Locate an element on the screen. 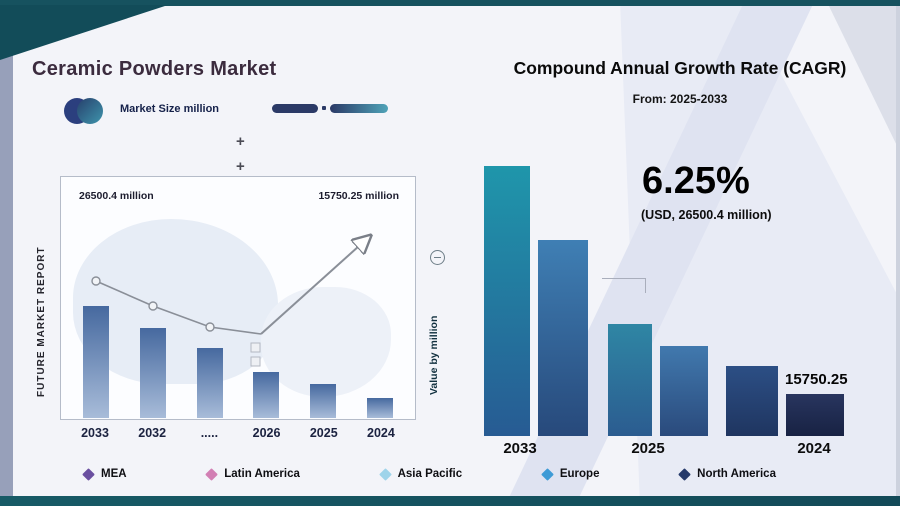 This screenshot has height=506, width=900. x-label-2032: 2032 is located at coordinates (152, 433).